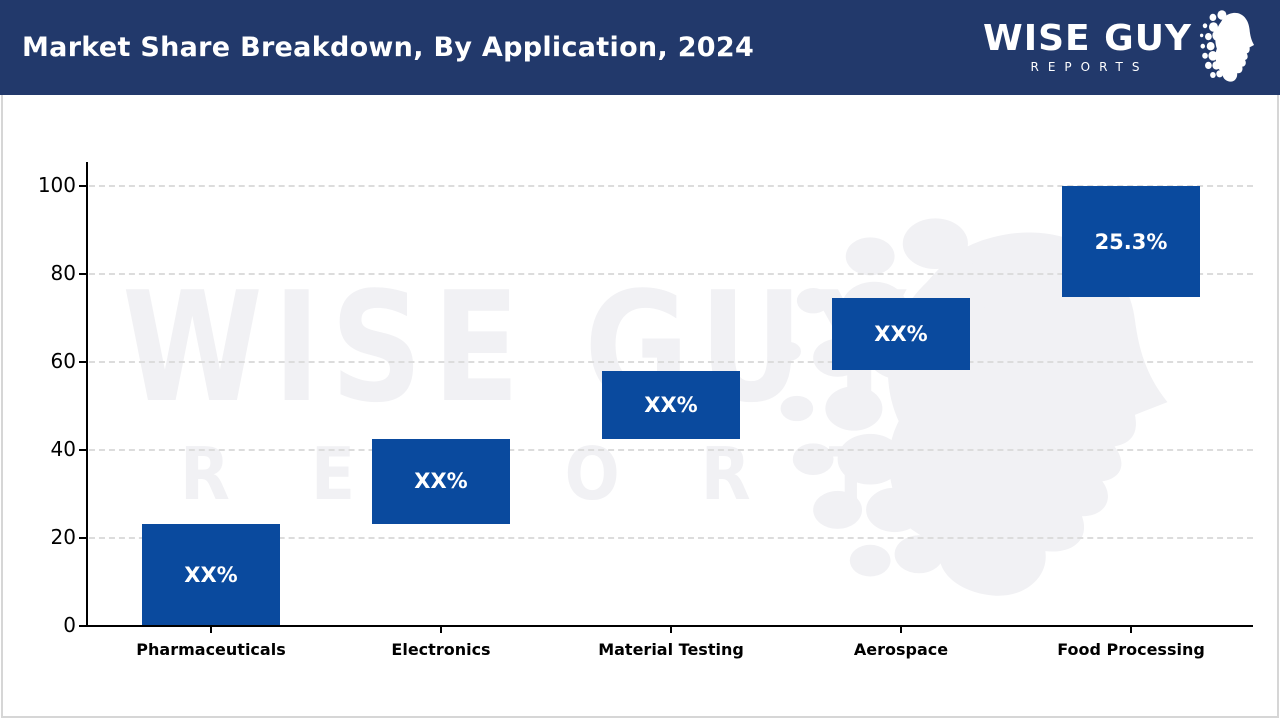 The width and height of the screenshot is (1280, 720). I want to click on y-tick-label: 0, so click(69, 625).